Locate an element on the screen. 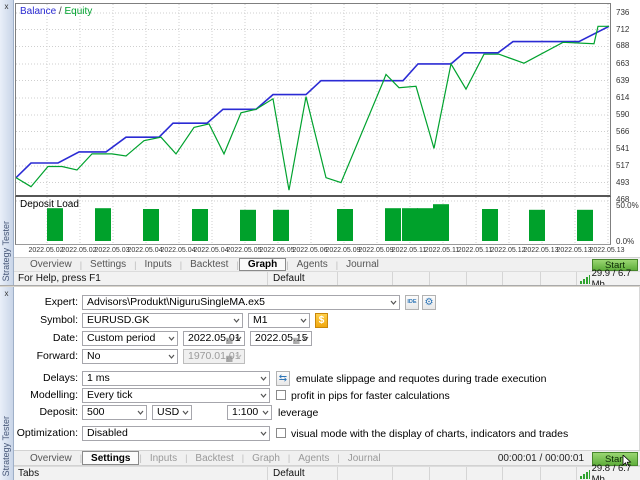  deposit-amount-select: 500 is located at coordinates (114, 412).